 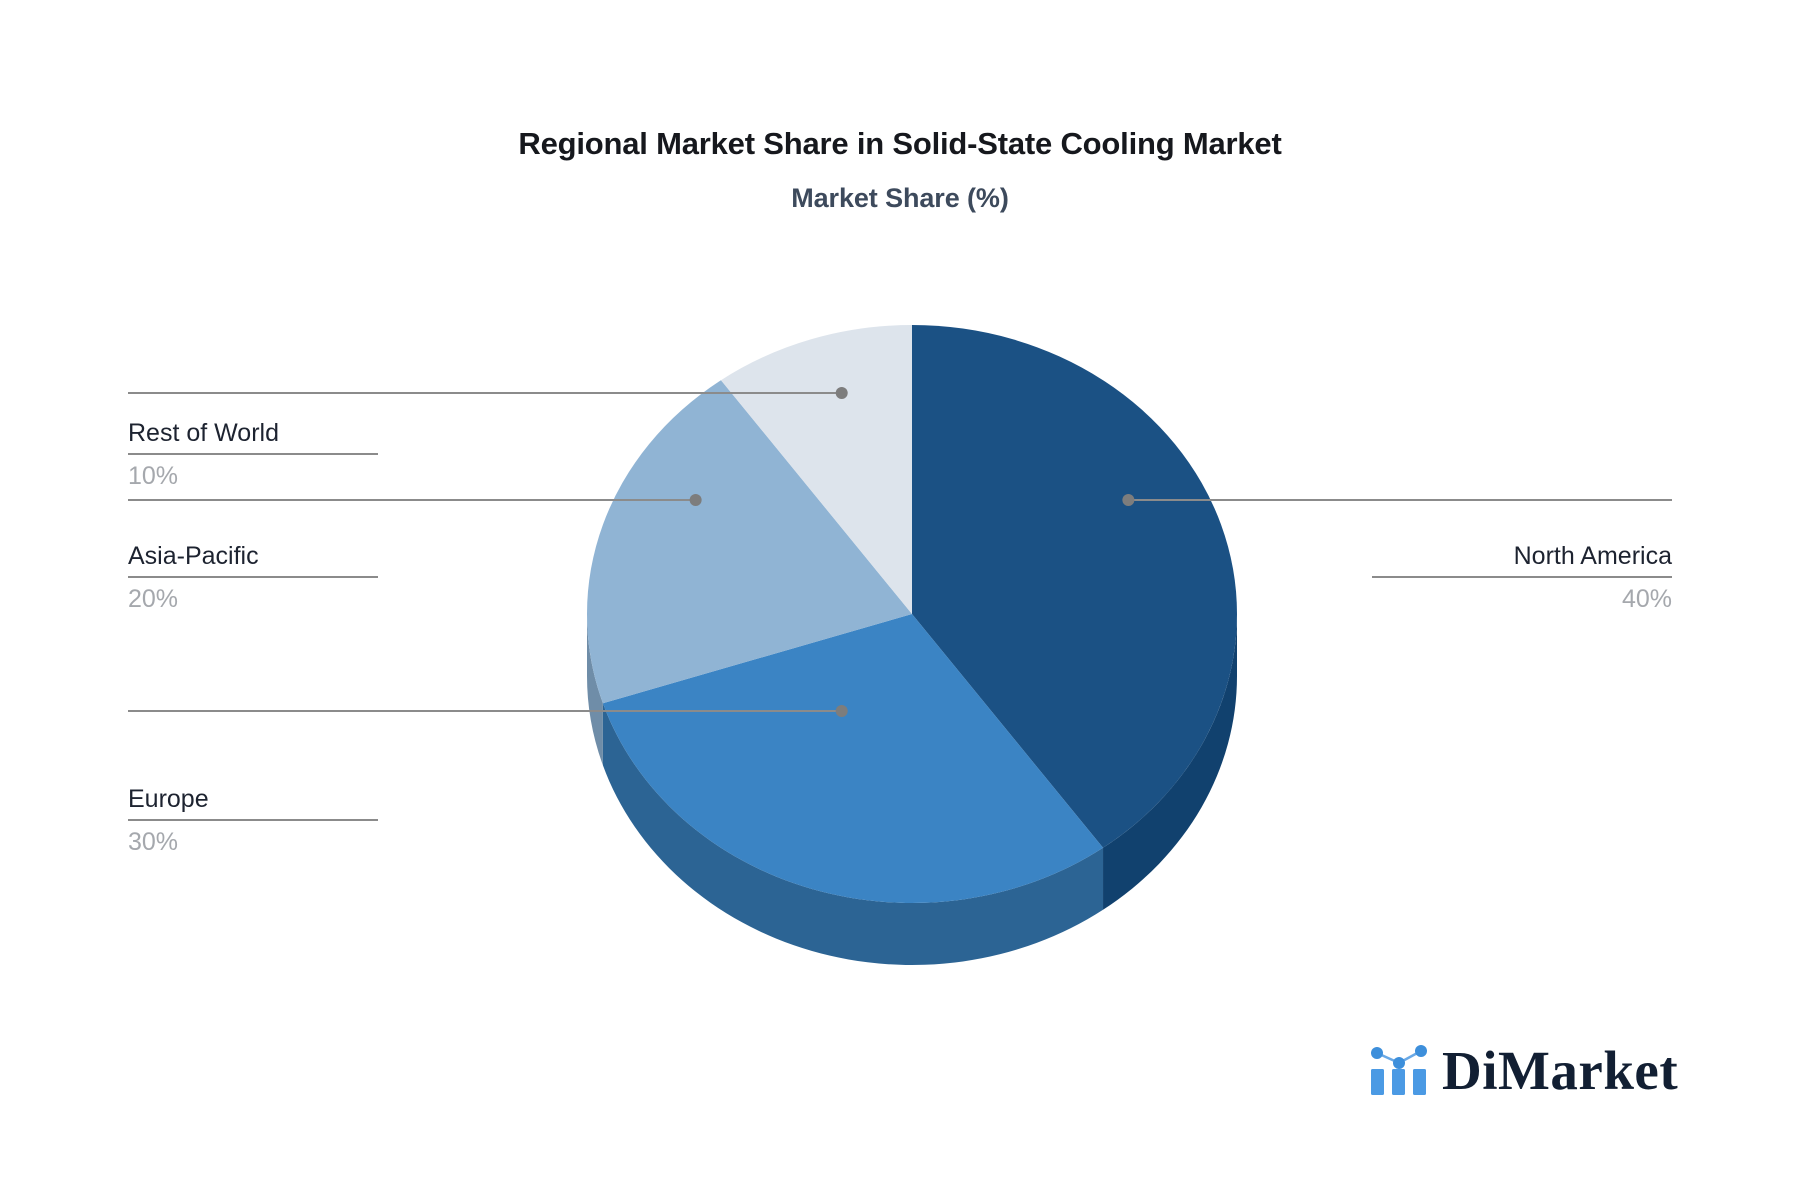 I want to click on callout-asia-pacific: Asia-Pacific 20%, so click(x=253, y=577).